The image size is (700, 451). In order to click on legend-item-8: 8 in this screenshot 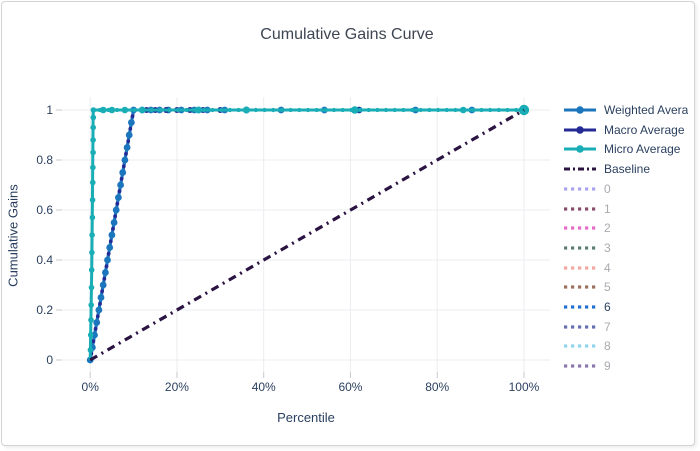, I will do `click(587, 346)`.